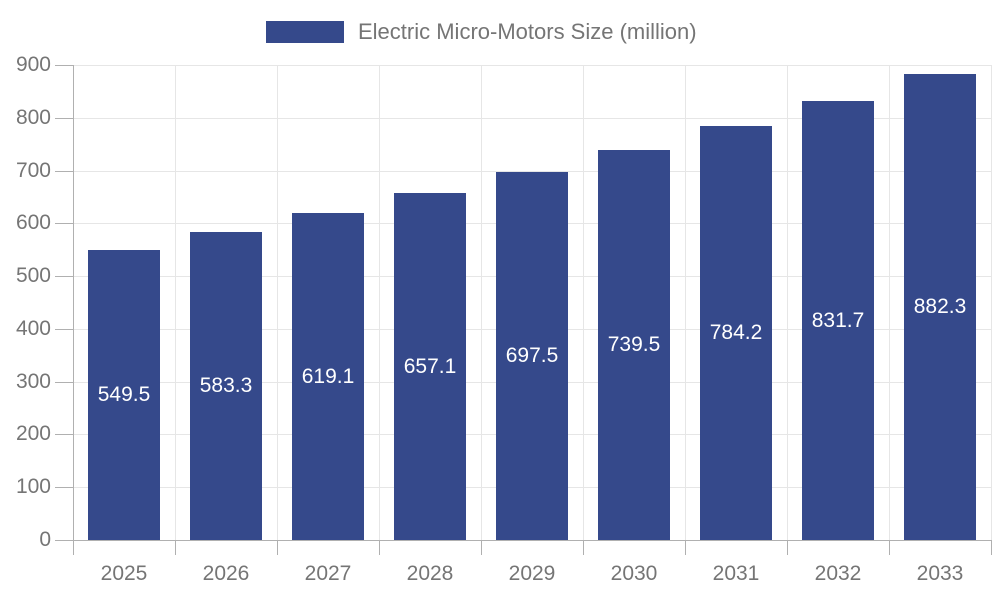 The image size is (1000, 600). I want to click on y-tick-label: 200, so click(33, 434).